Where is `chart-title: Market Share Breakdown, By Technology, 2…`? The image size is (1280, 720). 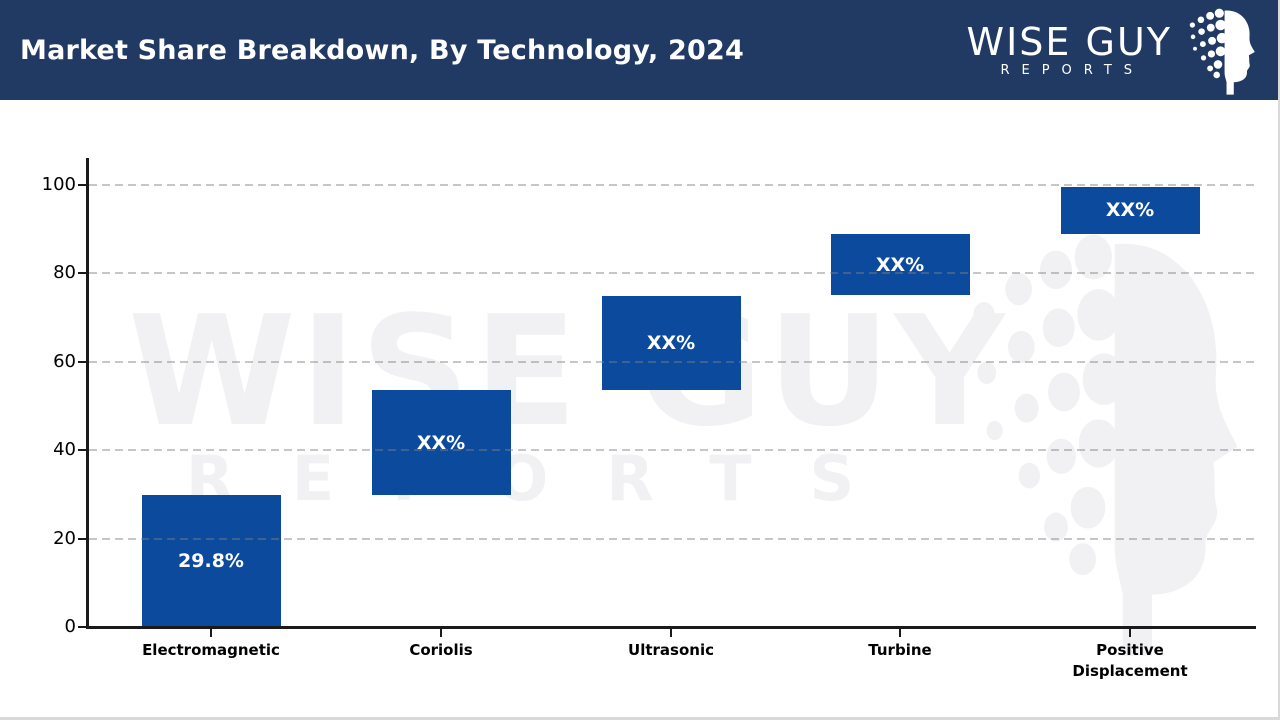 chart-title: Market Share Breakdown, By Technology, 2… is located at coordinates (382, 50).